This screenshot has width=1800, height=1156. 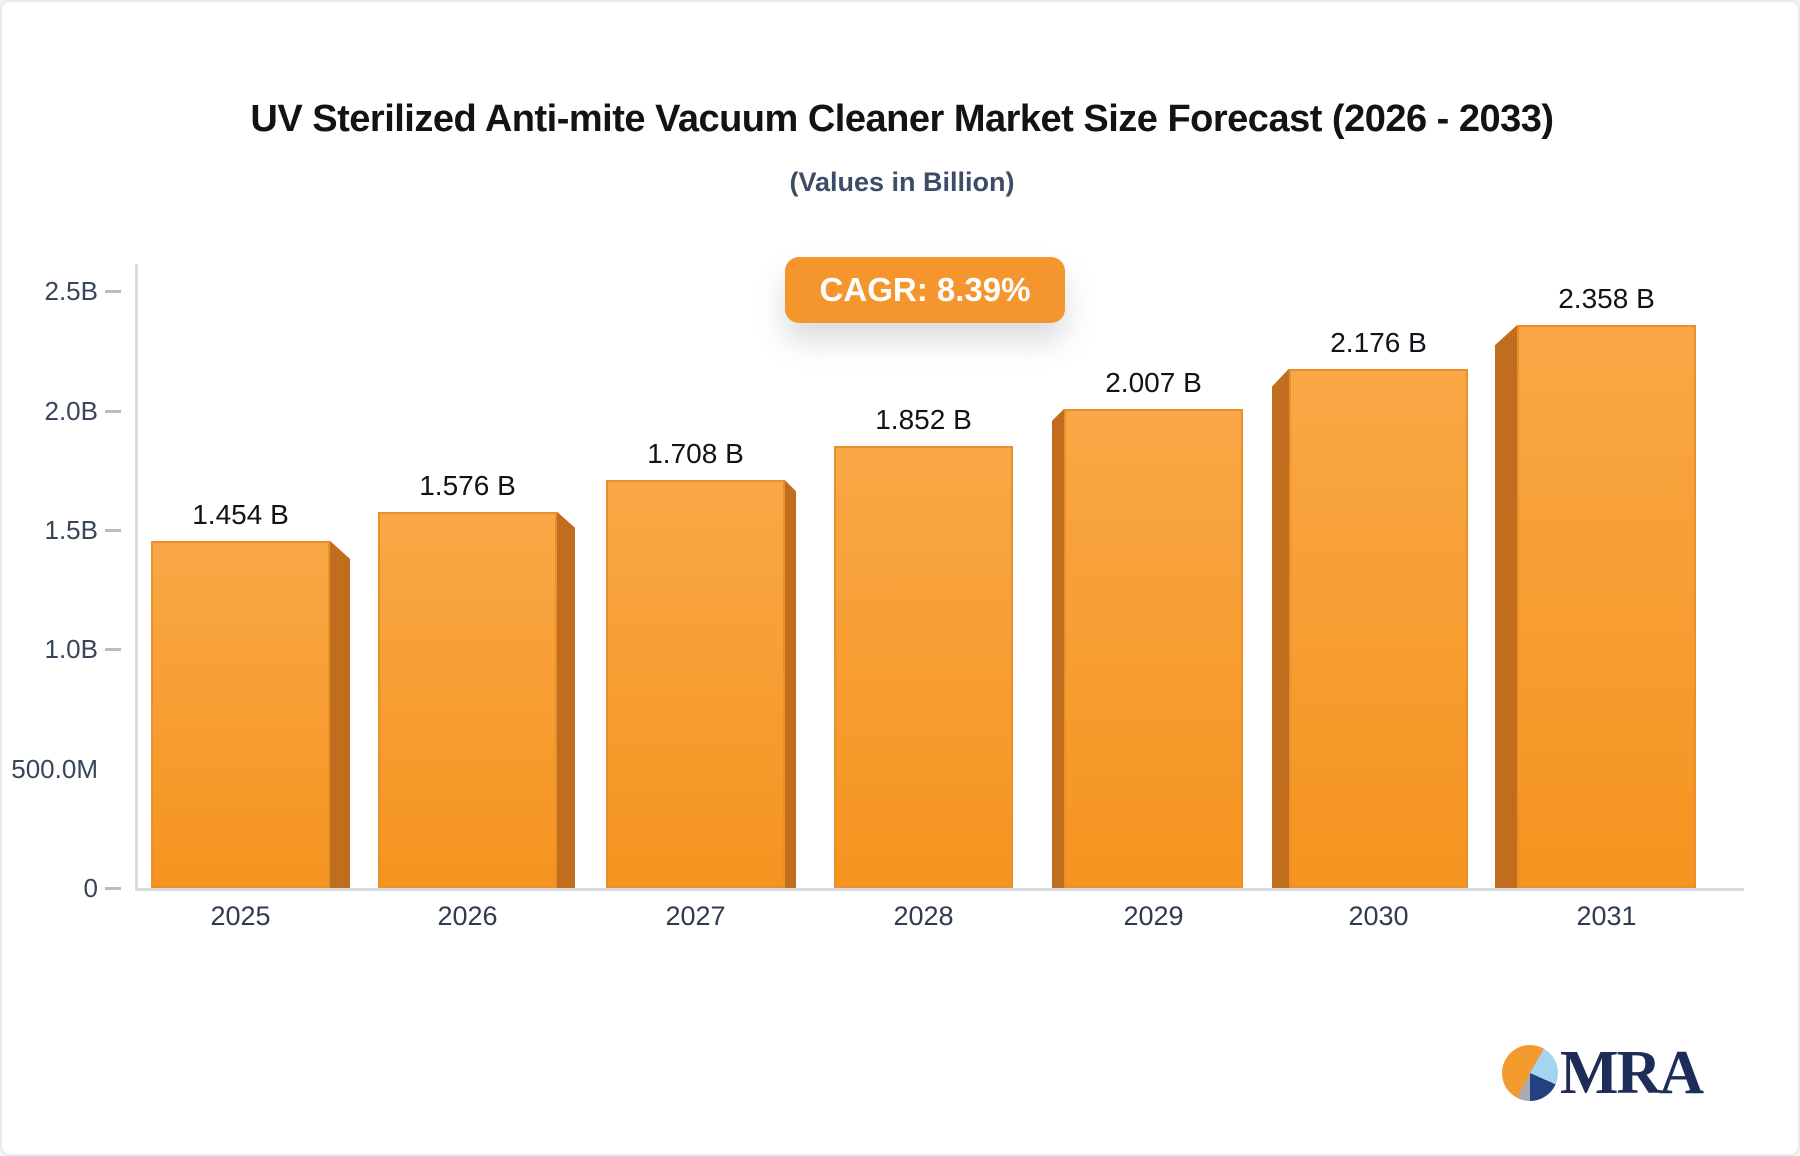 I want to click on bar-value-label: 1.454 B, so click(x=240, y=514).